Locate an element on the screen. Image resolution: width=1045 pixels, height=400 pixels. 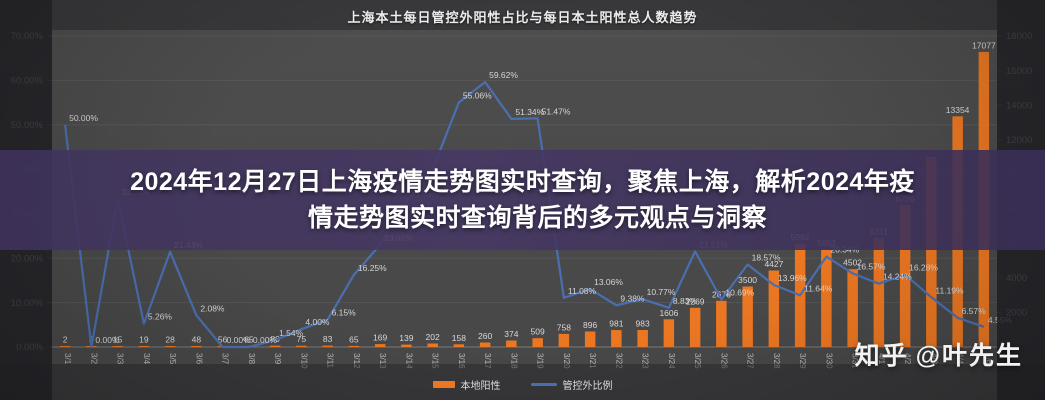
x-axis-tick-label: 4/4 is located at coordinates (960, 359).